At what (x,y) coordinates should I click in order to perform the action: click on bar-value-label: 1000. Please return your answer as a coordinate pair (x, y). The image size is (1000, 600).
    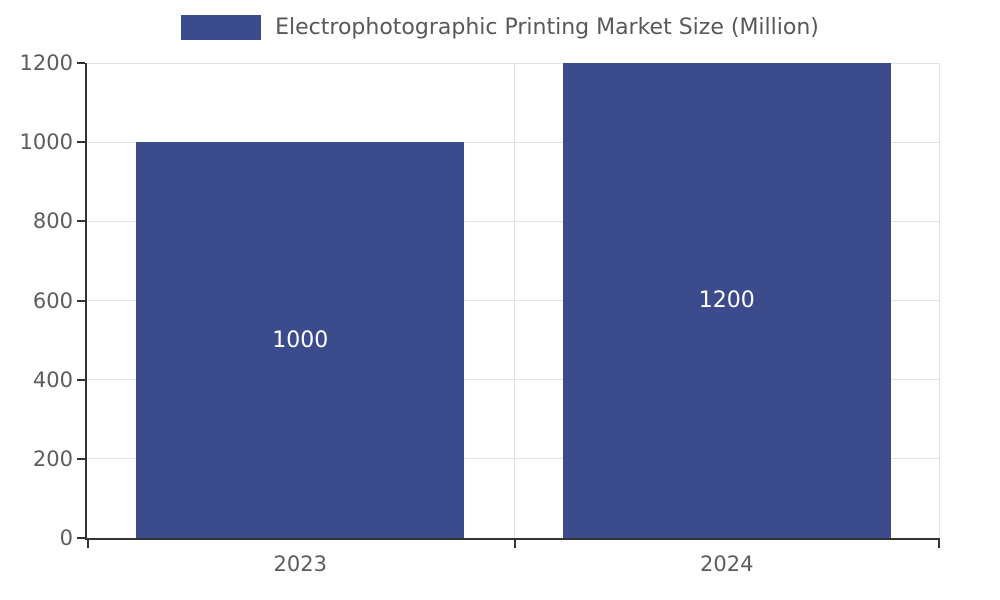
    Looking at the image, I should click on (300, 340).